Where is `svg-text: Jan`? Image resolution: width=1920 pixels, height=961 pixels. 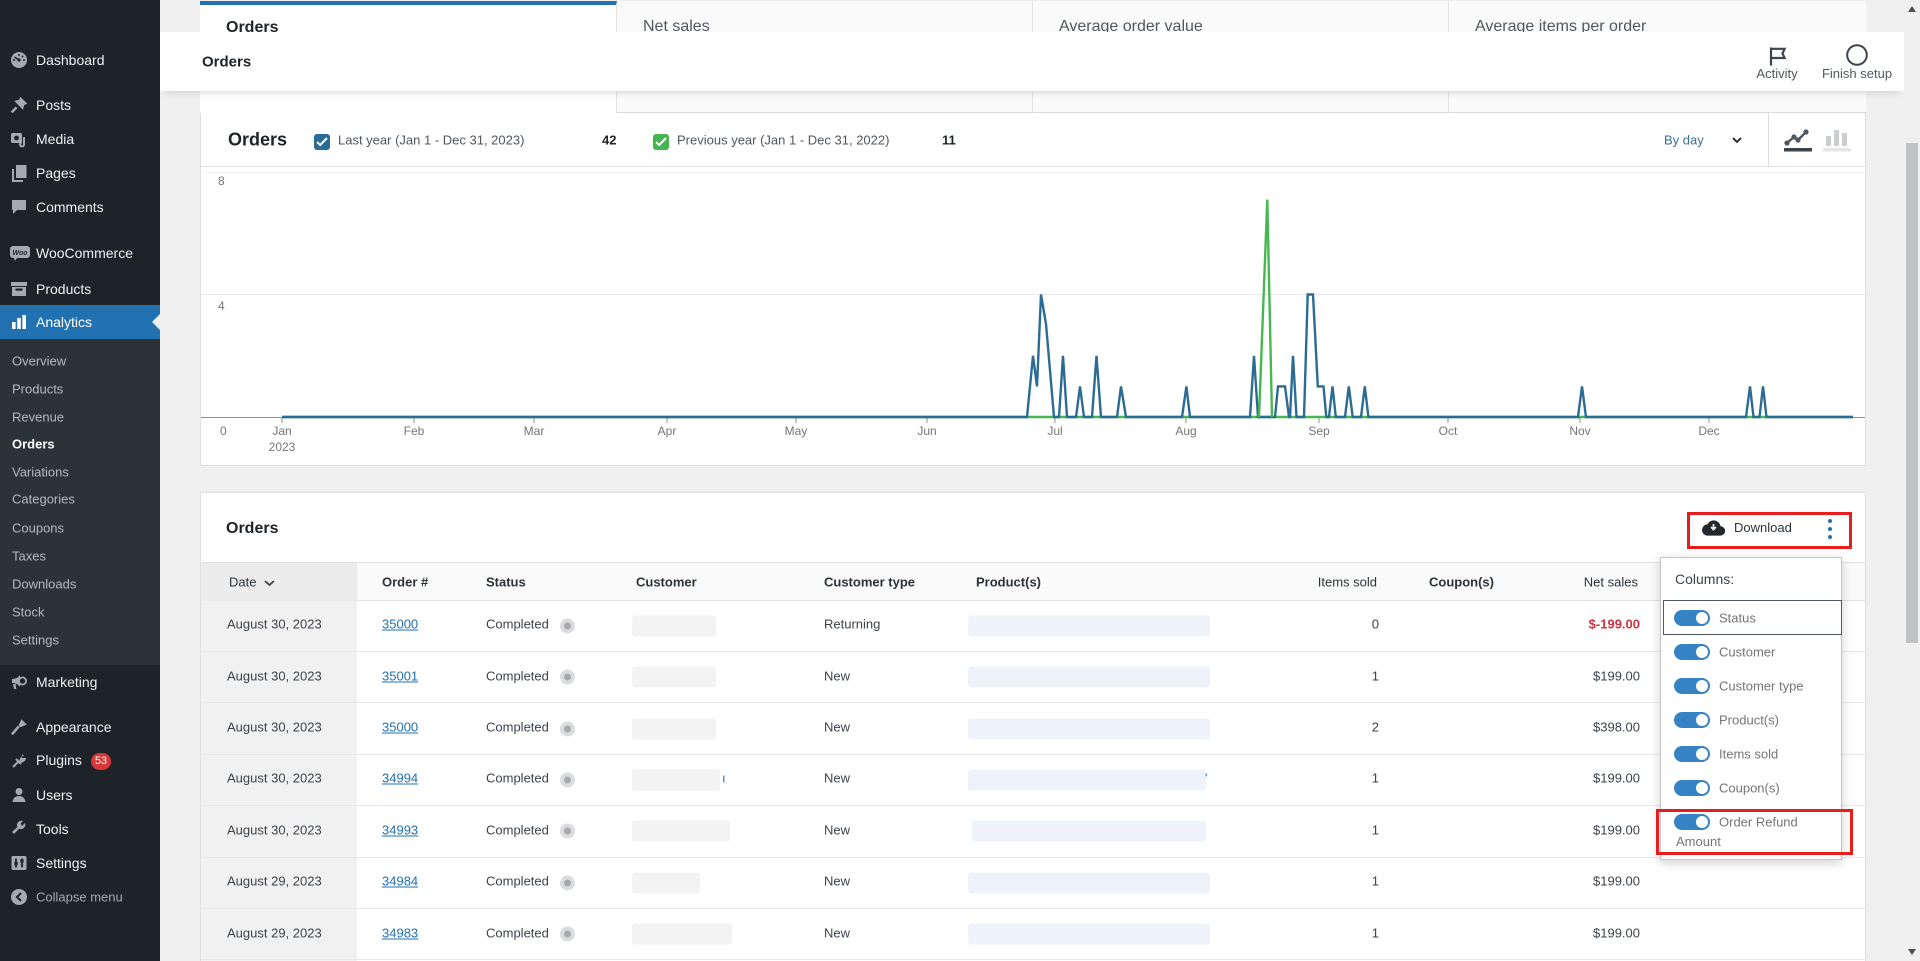
svg-text: Jan is located at coordinates (281, 431).